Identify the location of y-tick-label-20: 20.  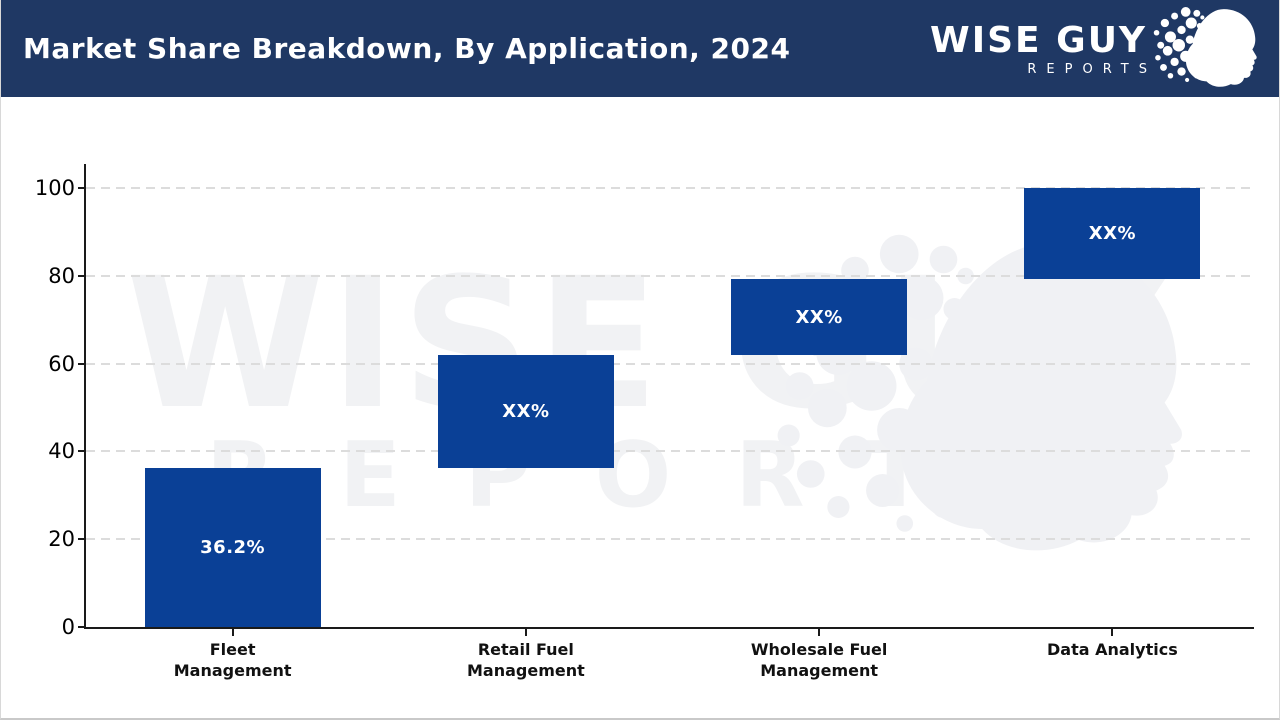
(61, 539).